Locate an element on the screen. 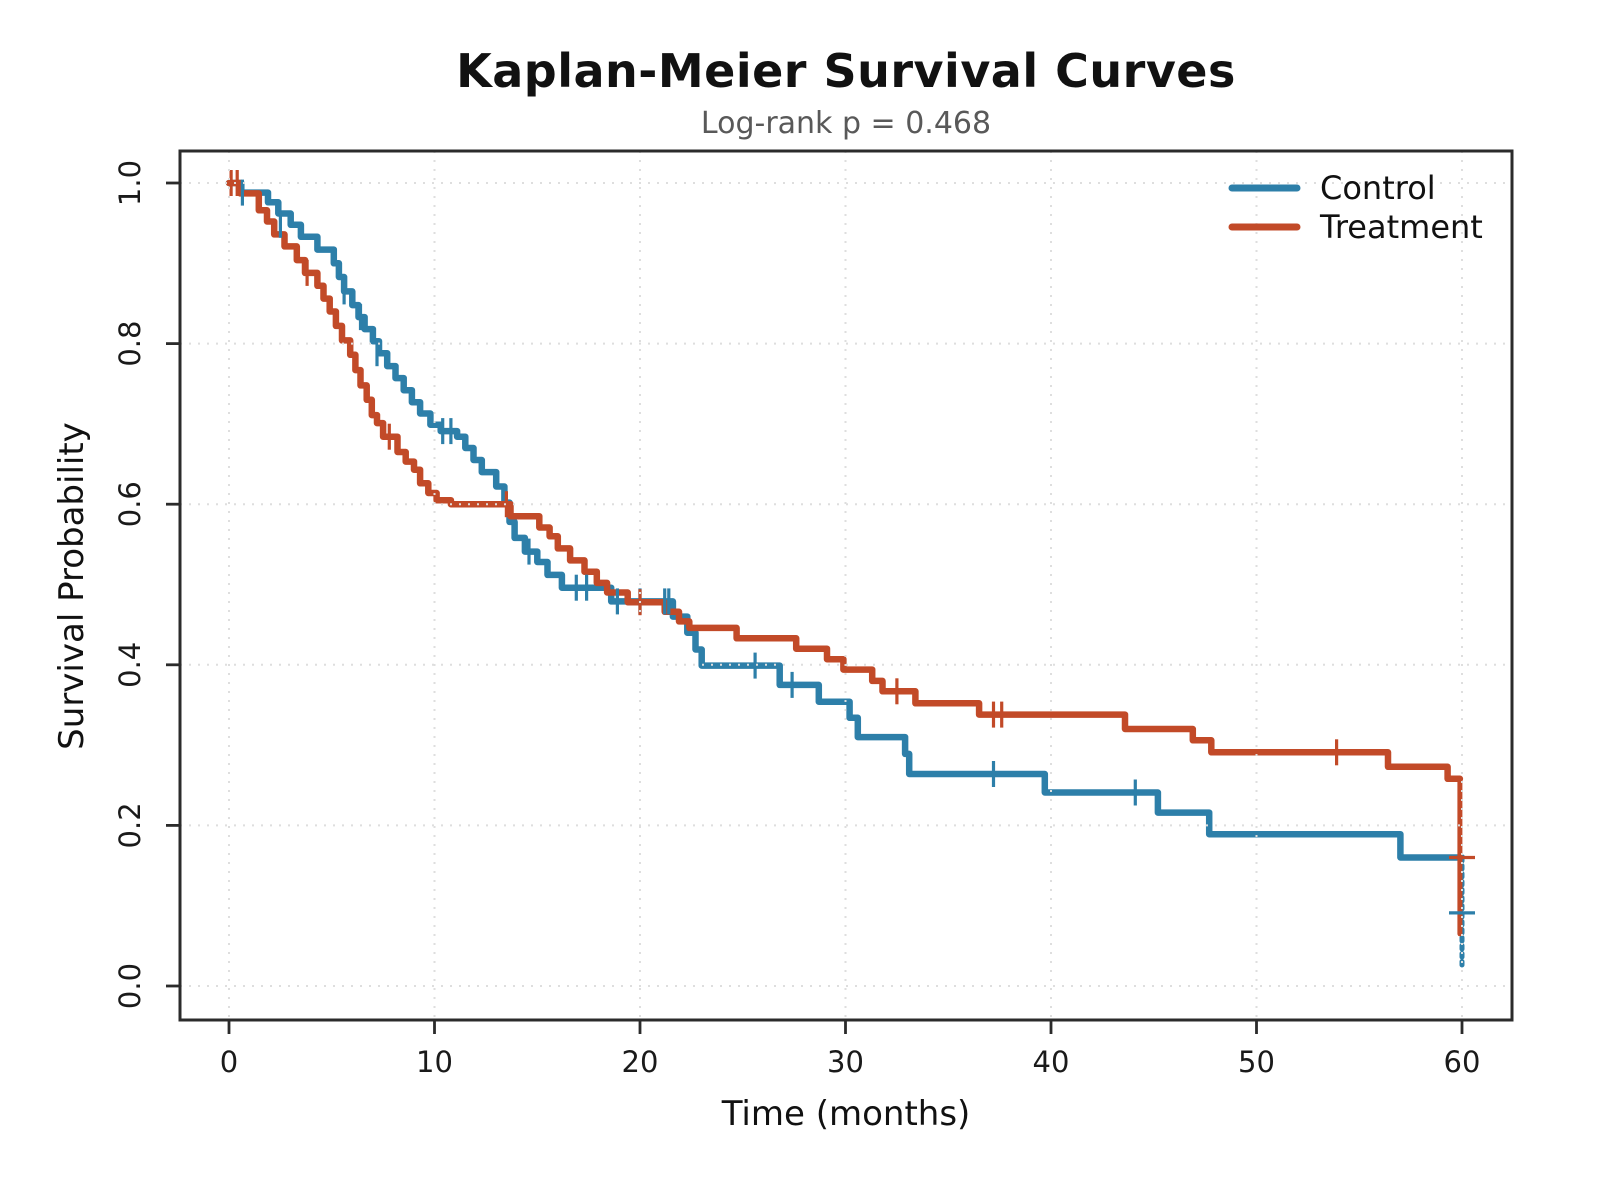 The width and height of the screenshot is (1600, 1200). chart-subtitle: Log-rank p = 0.468 is located at coordinates (846, 123).